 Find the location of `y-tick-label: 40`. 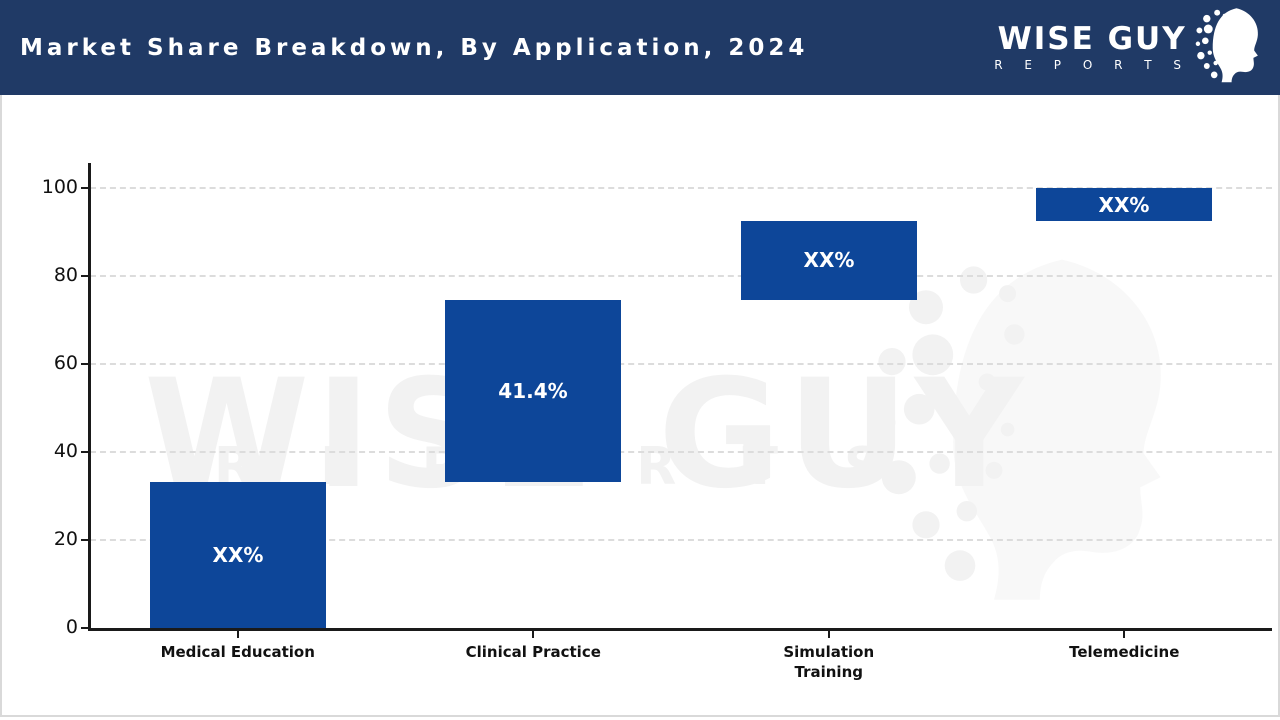

y-tick-label: 40 is located at coordinates (65, 451).